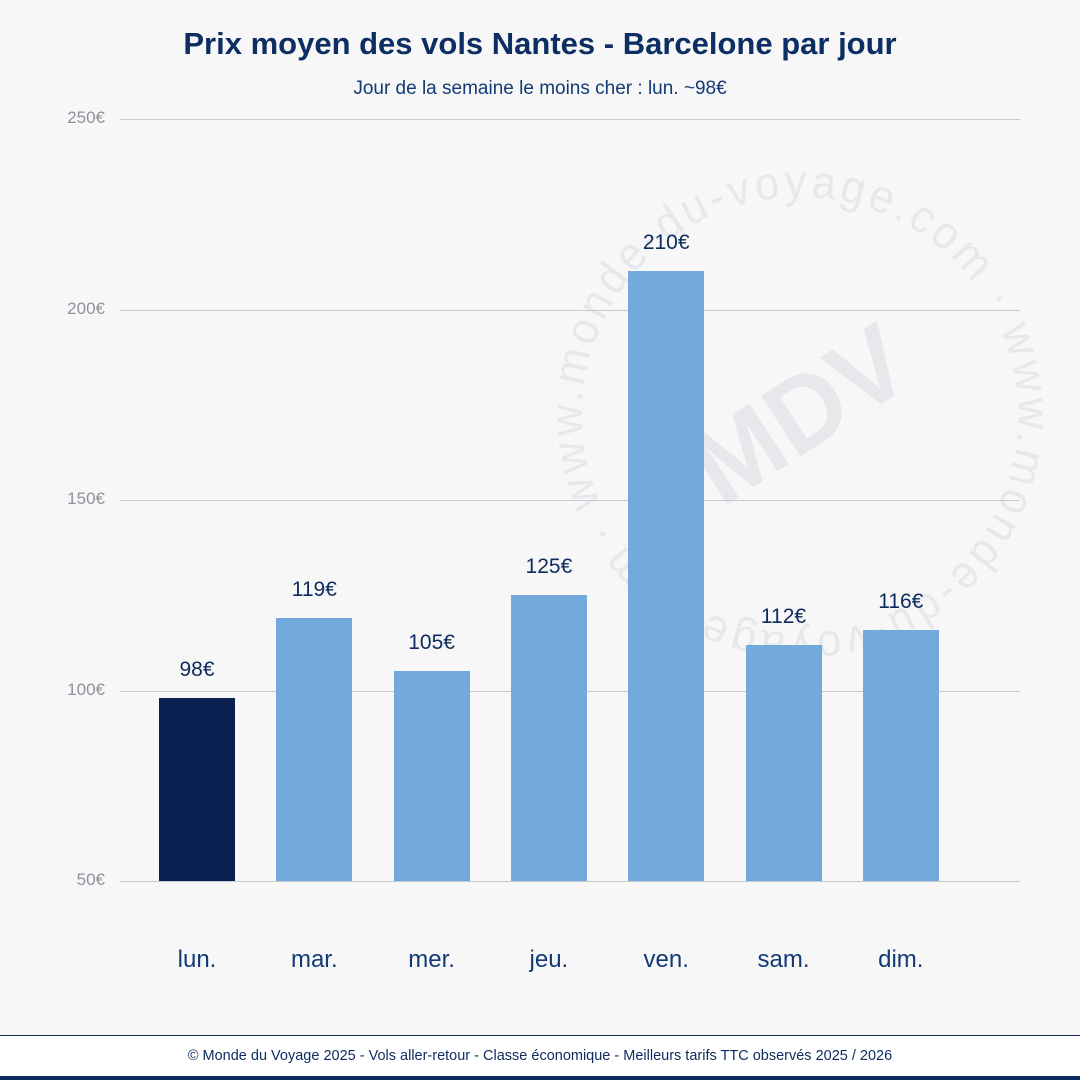 The height and width of the screenshot is (1080, 1080). Describe the element at coordinates (197, 789) in the screenshot. I see `bar-lun` at that location.